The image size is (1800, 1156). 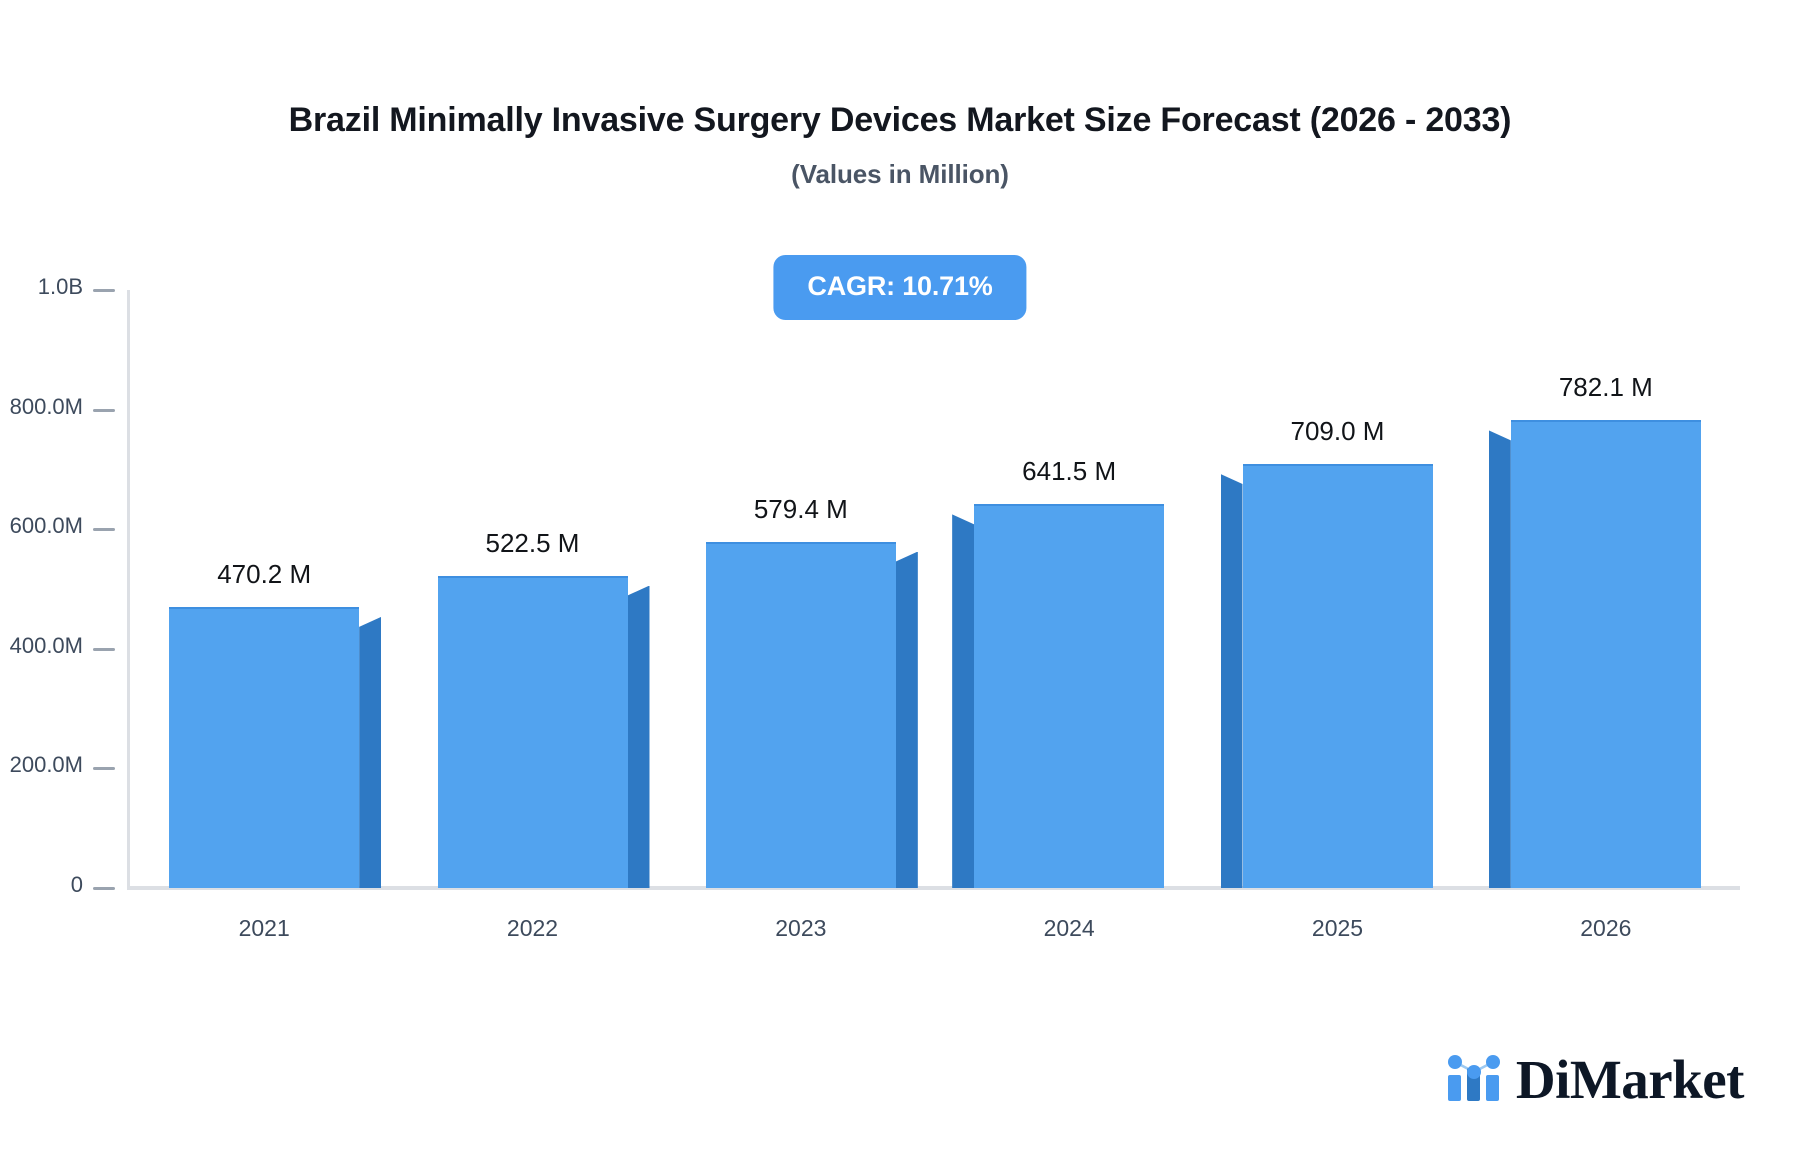 What do you see at coordinates (264, 928) in the screenshot?
I see `x-axis-tick-label: 2021` at bounding box center [264, 928].